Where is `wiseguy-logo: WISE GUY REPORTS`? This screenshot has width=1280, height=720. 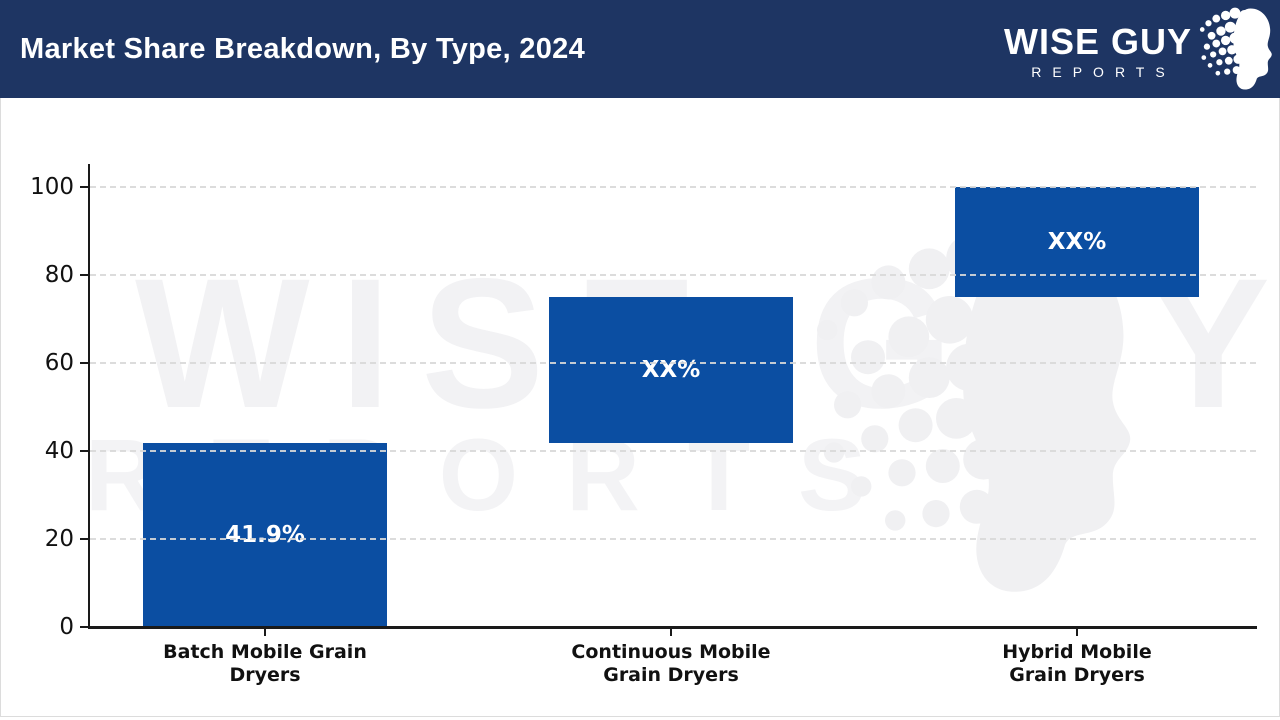 wiseguy-logo: WISE GUY REPORTS is located at coordinates (1097, 51).